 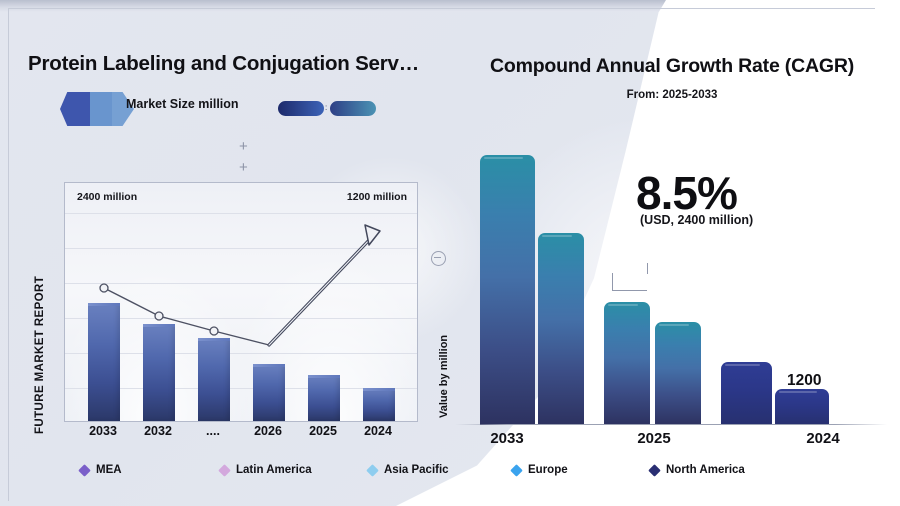 What do you see at coordinates (705, 470) in the screenshot?
I see `legend-label-north-america: North America` at bounding box center [705, 470].